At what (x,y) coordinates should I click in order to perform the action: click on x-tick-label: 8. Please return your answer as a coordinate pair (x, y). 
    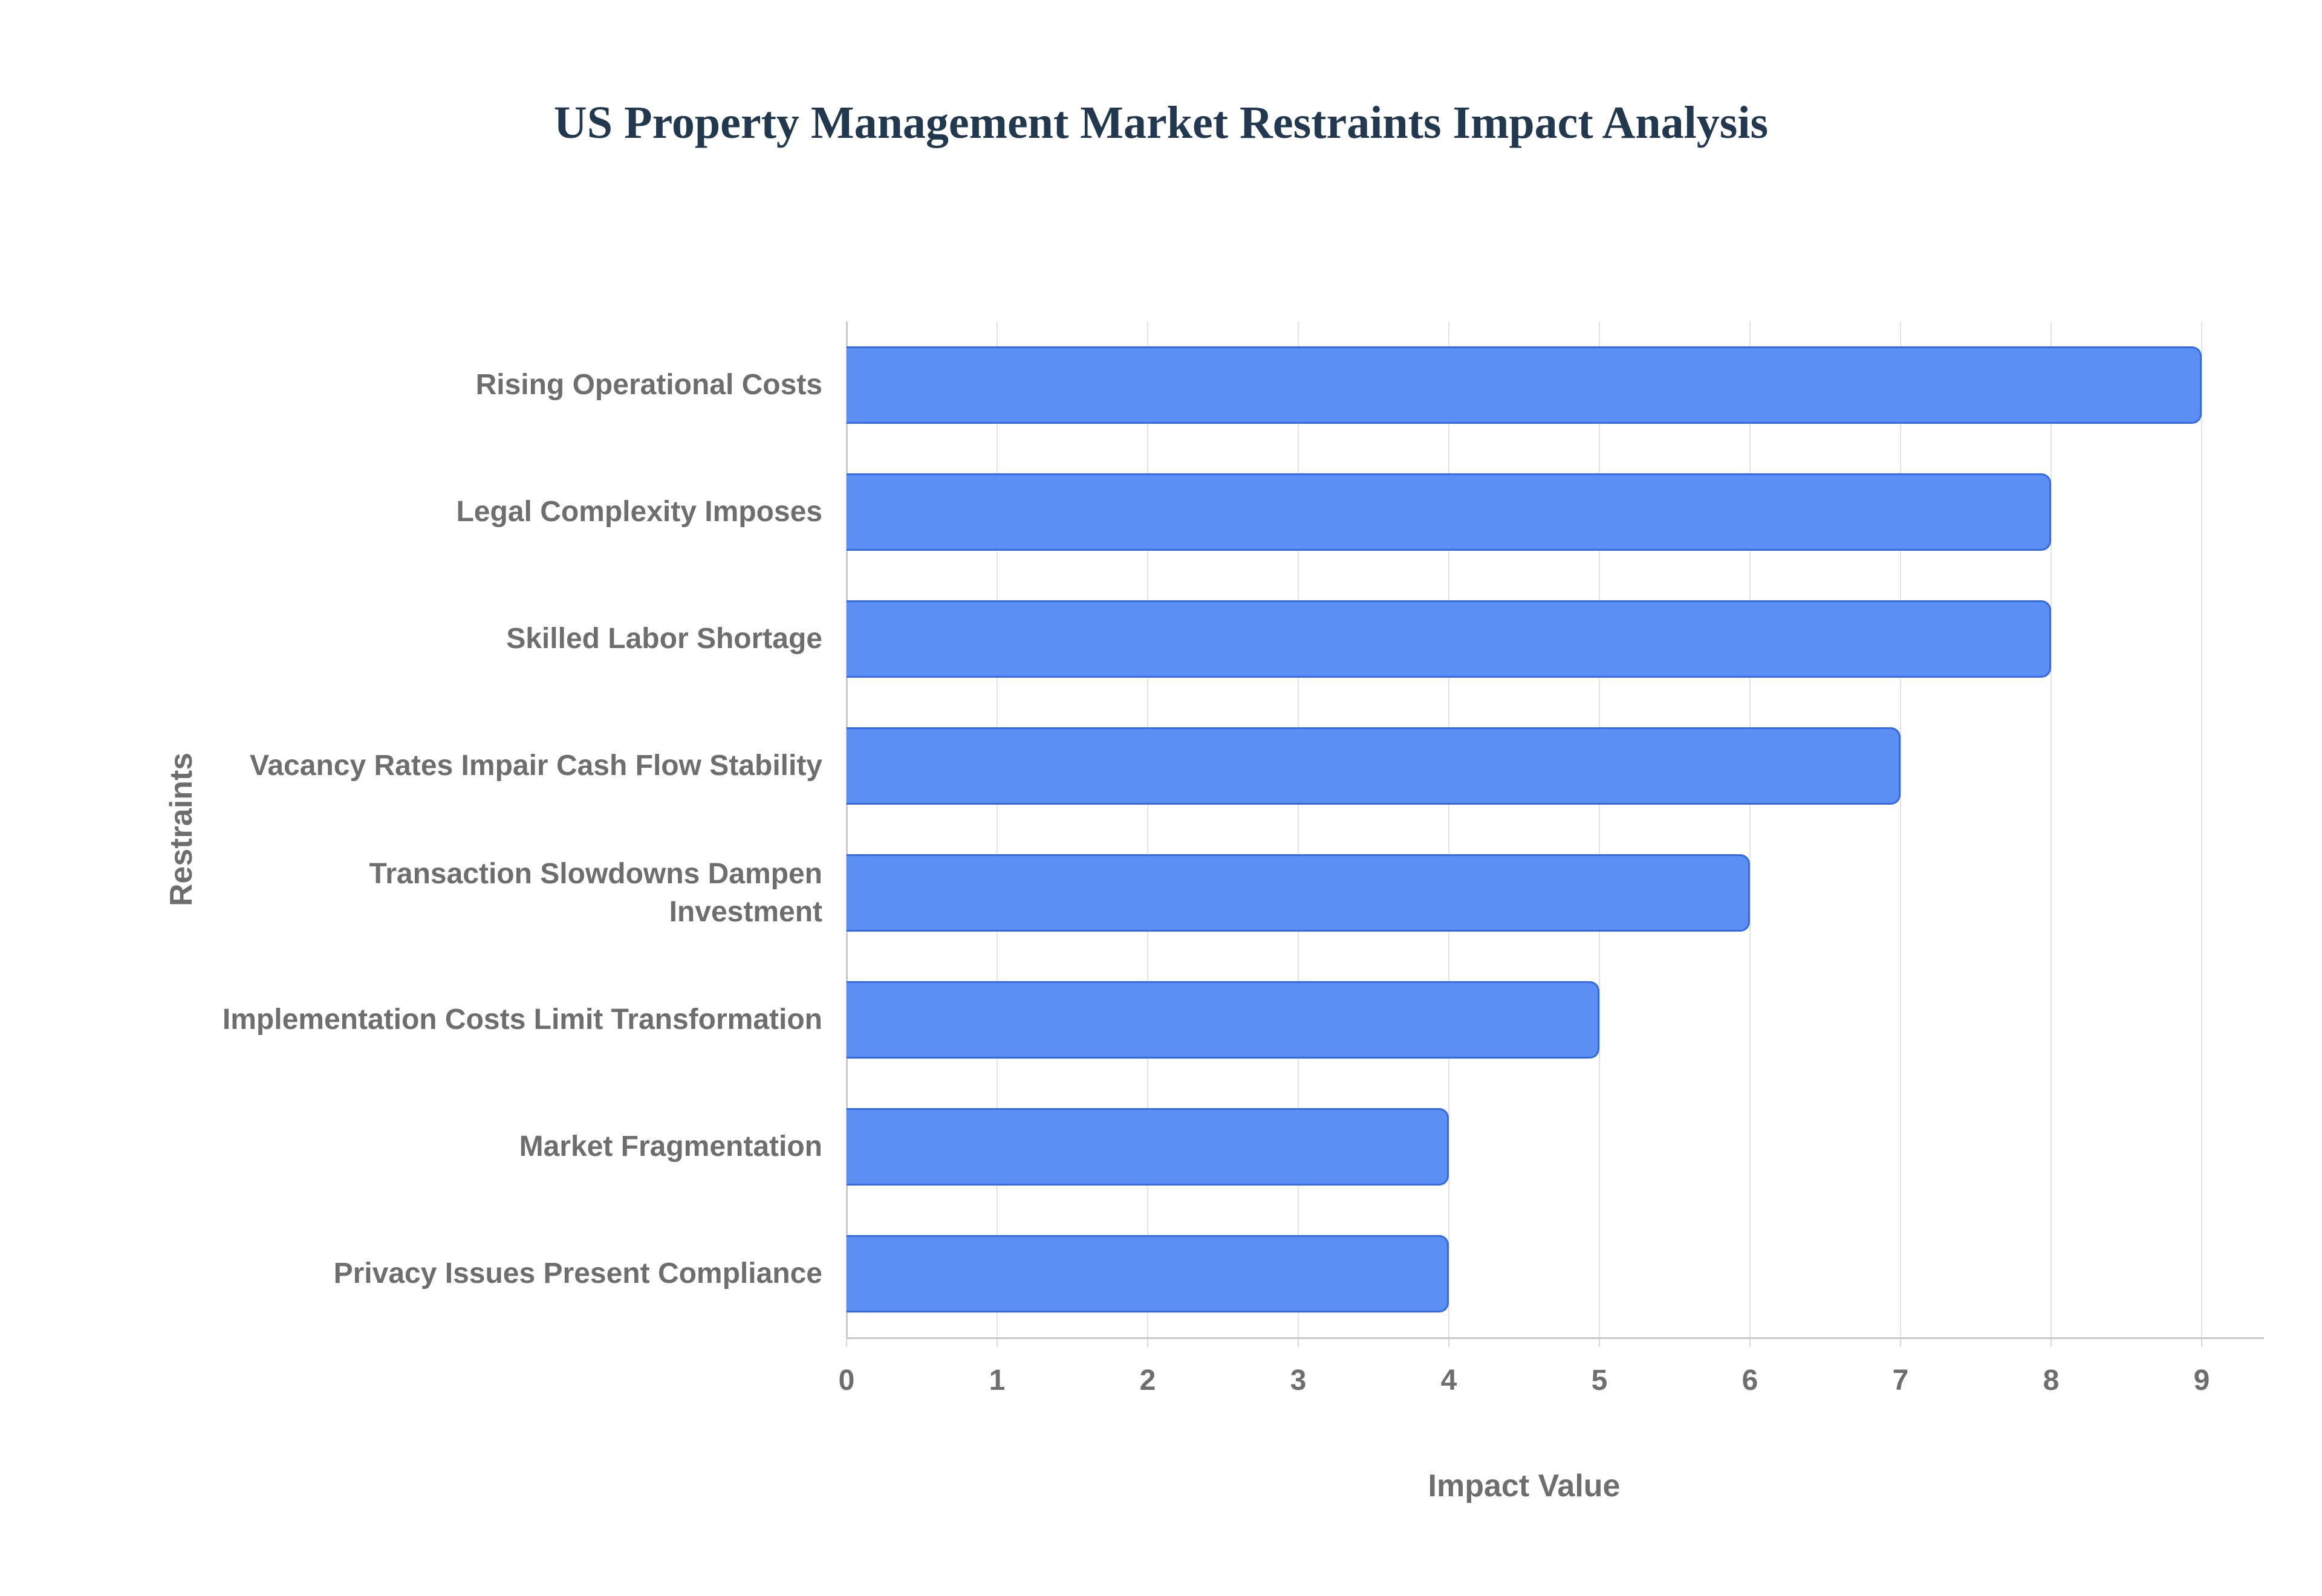
    Looking at the image, I should click on (2051, 1380).